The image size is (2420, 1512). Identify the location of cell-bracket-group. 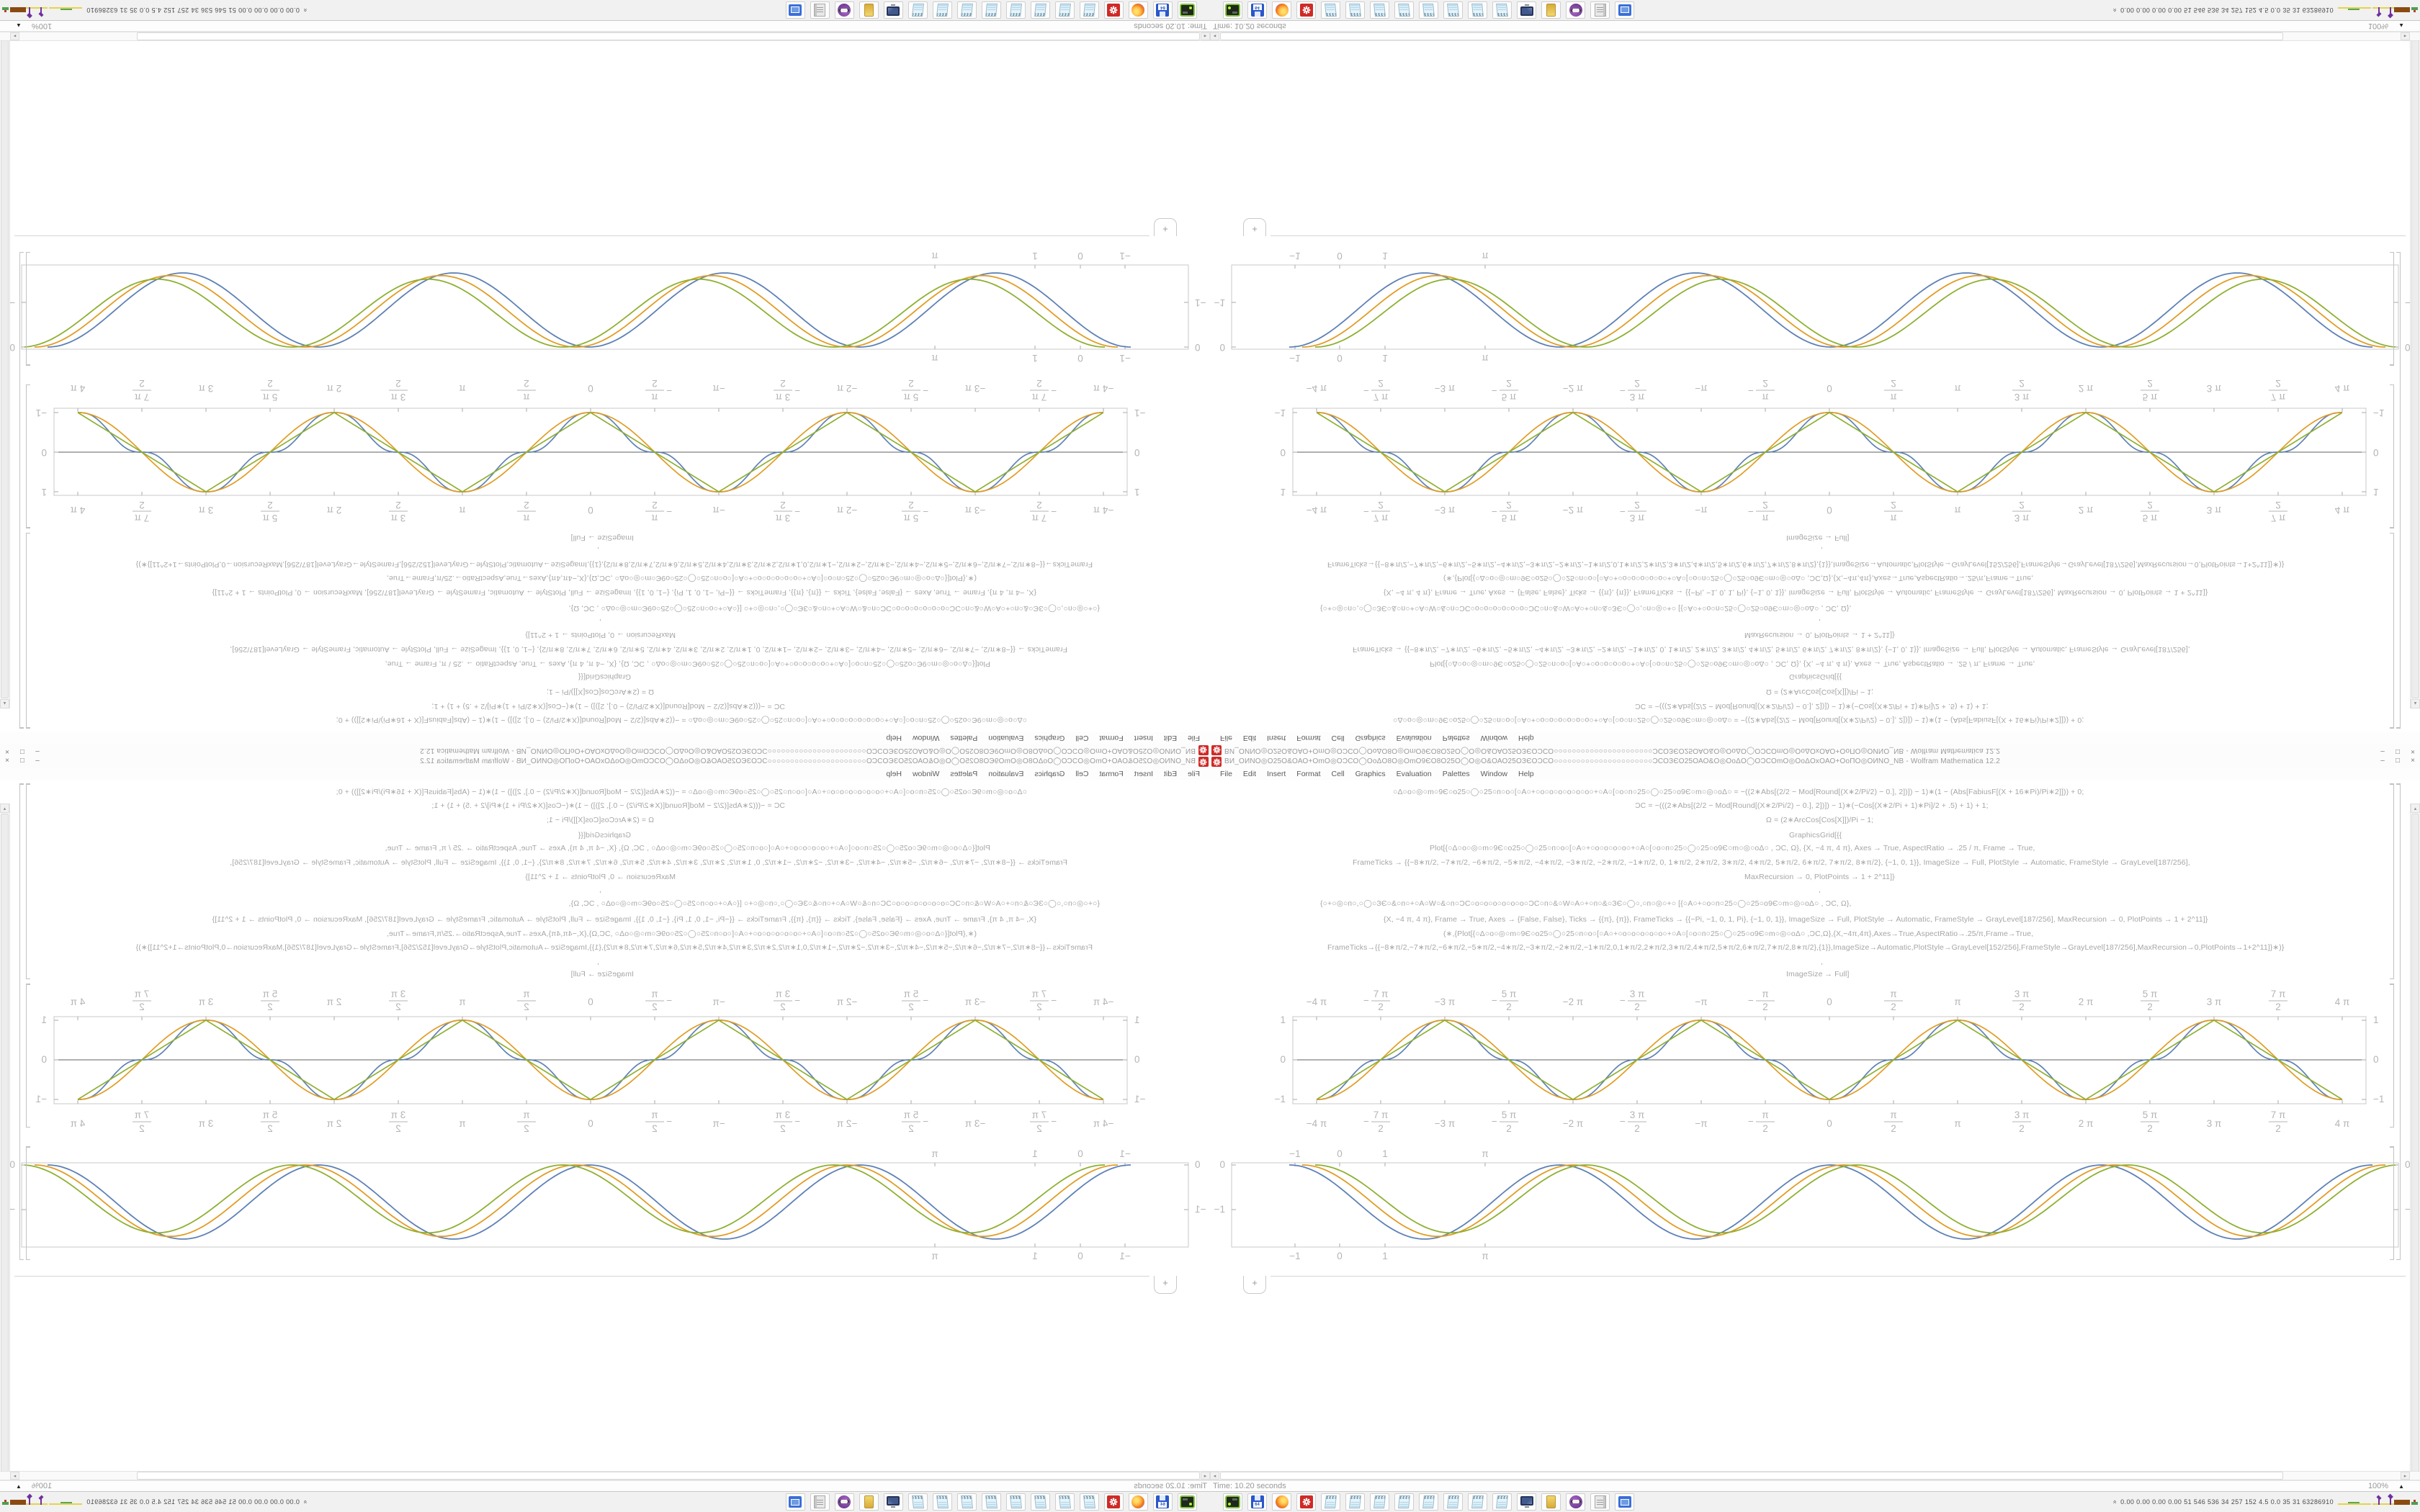
(21, 490).